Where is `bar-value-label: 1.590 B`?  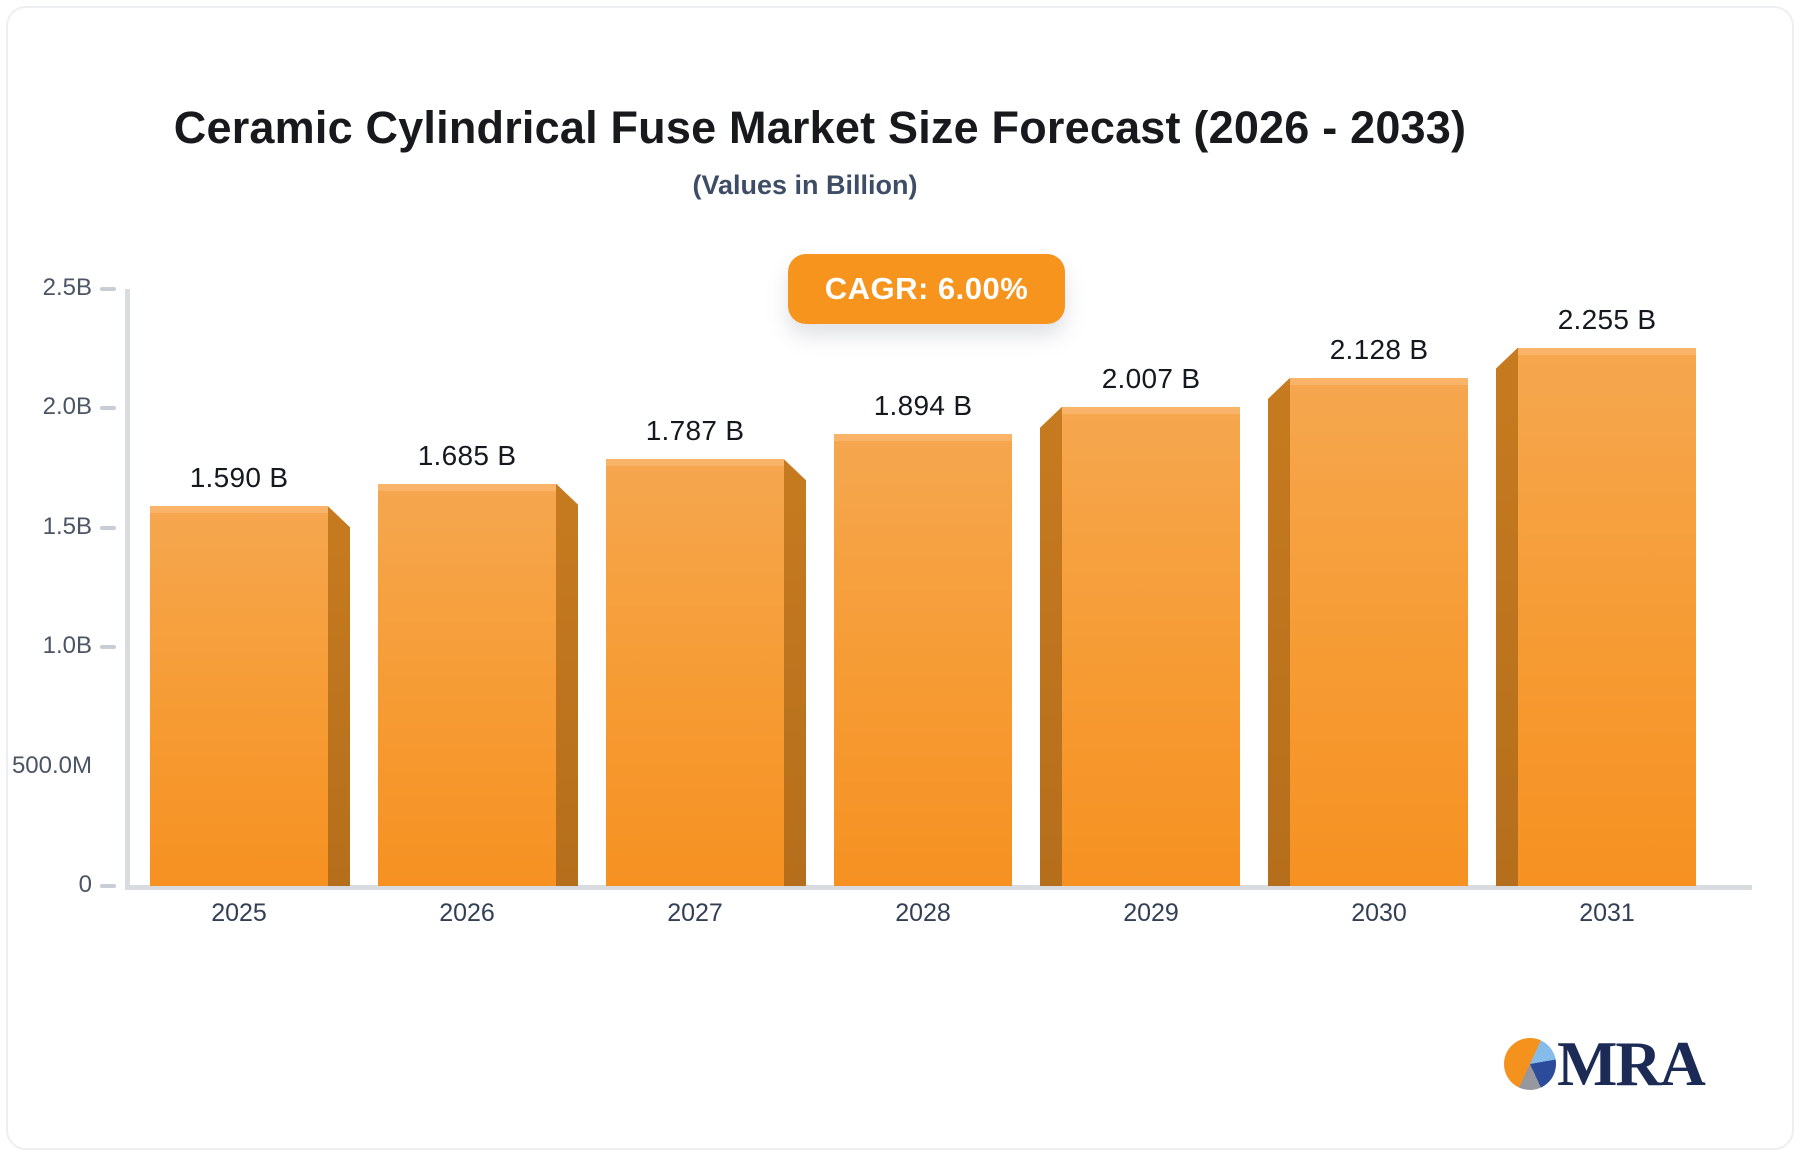
bar-value-label: 1.590 B is located at coordinates (239, 478).